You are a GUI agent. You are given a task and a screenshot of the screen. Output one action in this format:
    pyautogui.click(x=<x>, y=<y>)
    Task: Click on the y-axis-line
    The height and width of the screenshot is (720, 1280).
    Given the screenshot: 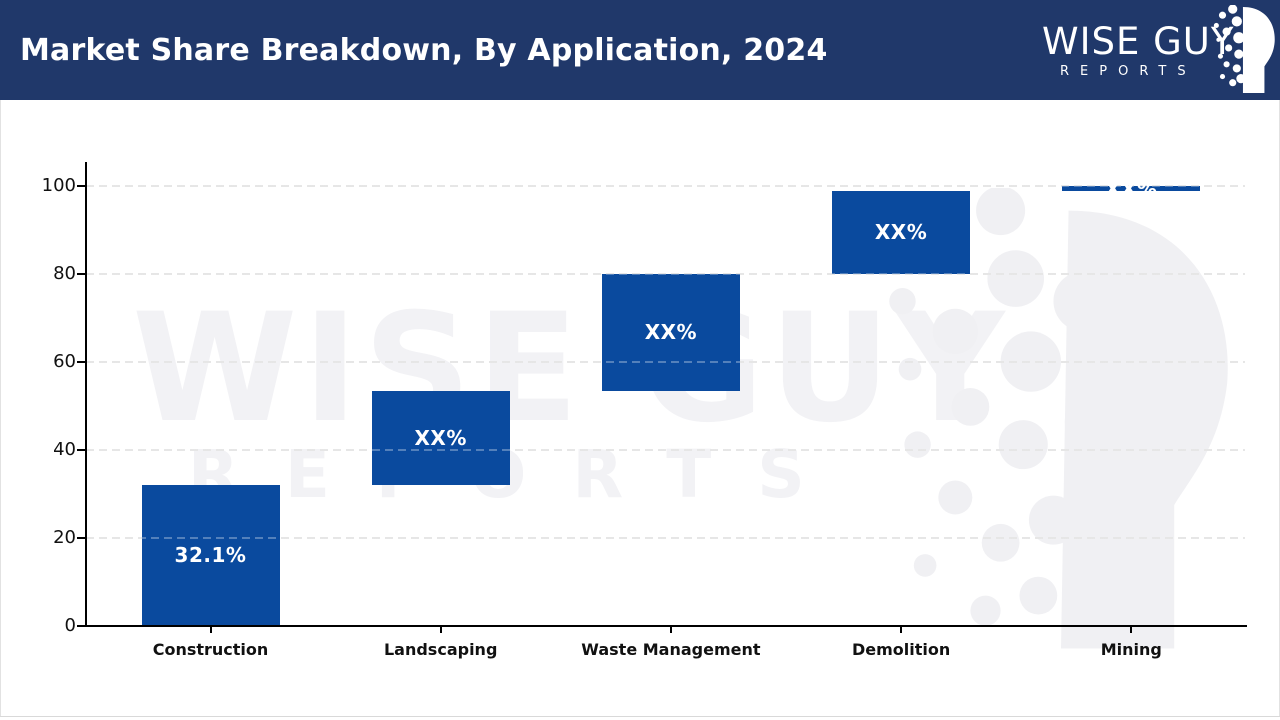 What is the action you would take?
    pyautogui.click(x=86, y=394)
    